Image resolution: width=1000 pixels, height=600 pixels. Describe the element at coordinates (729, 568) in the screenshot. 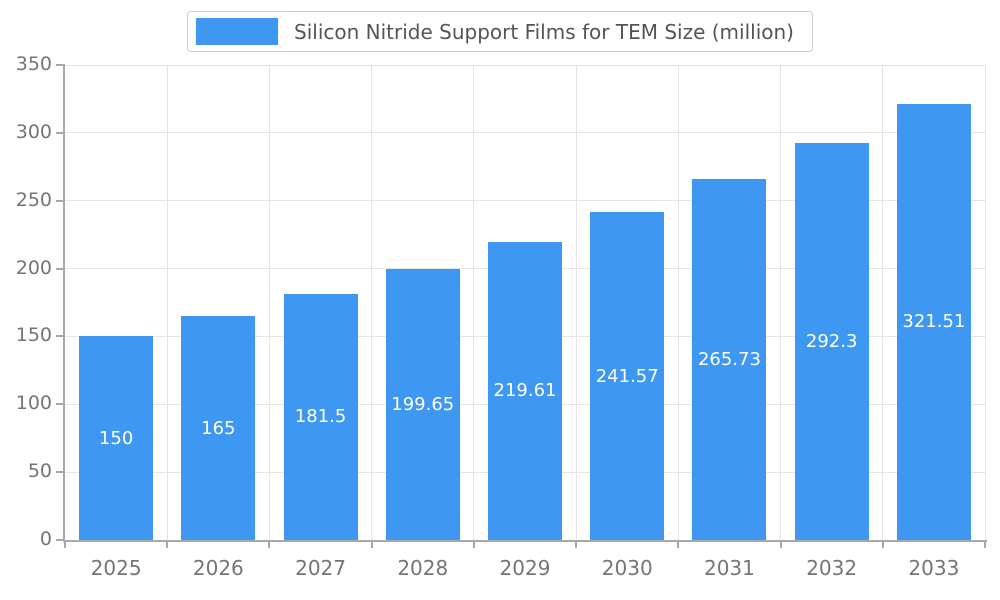

I see `x-tick-label: 2031` at that location.